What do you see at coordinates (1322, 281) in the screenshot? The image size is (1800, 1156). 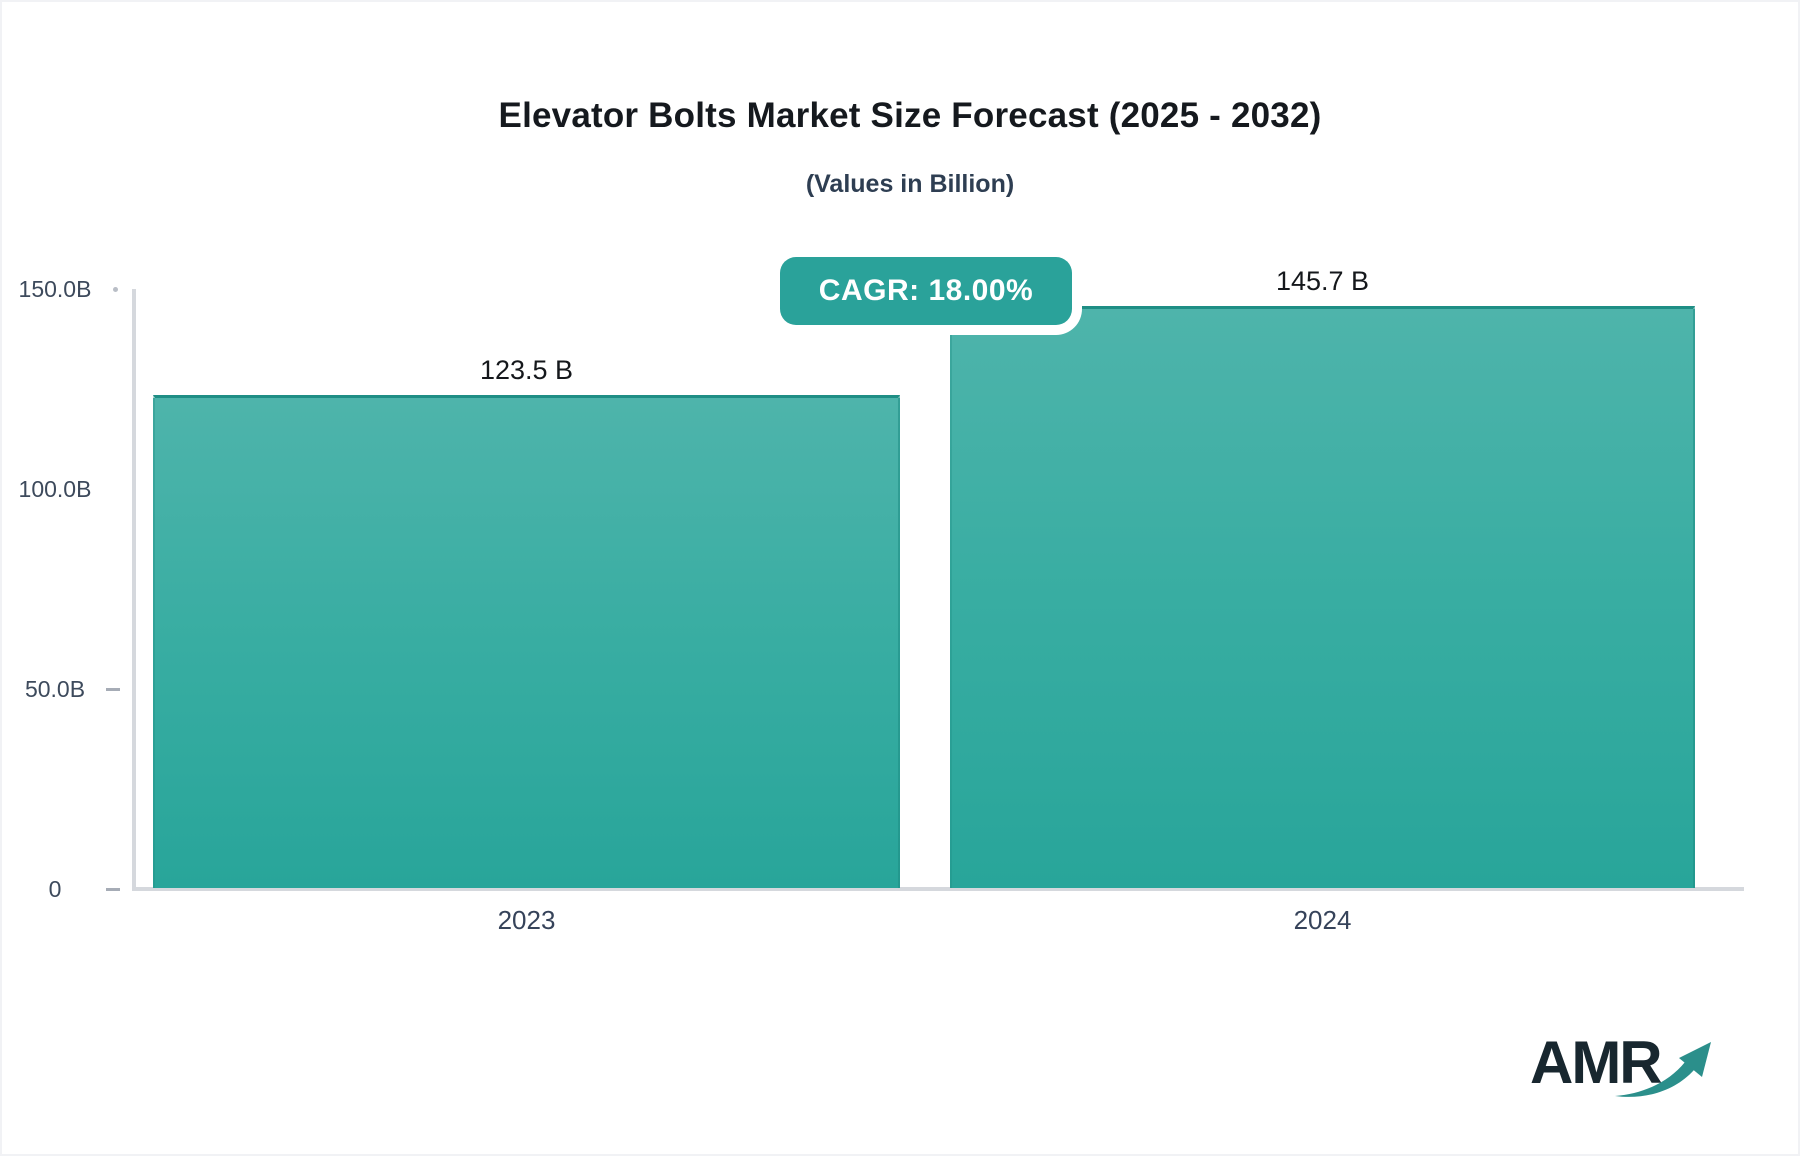 I see `bar-value-label: 145.7 B` at bounding box center [1322, 281].